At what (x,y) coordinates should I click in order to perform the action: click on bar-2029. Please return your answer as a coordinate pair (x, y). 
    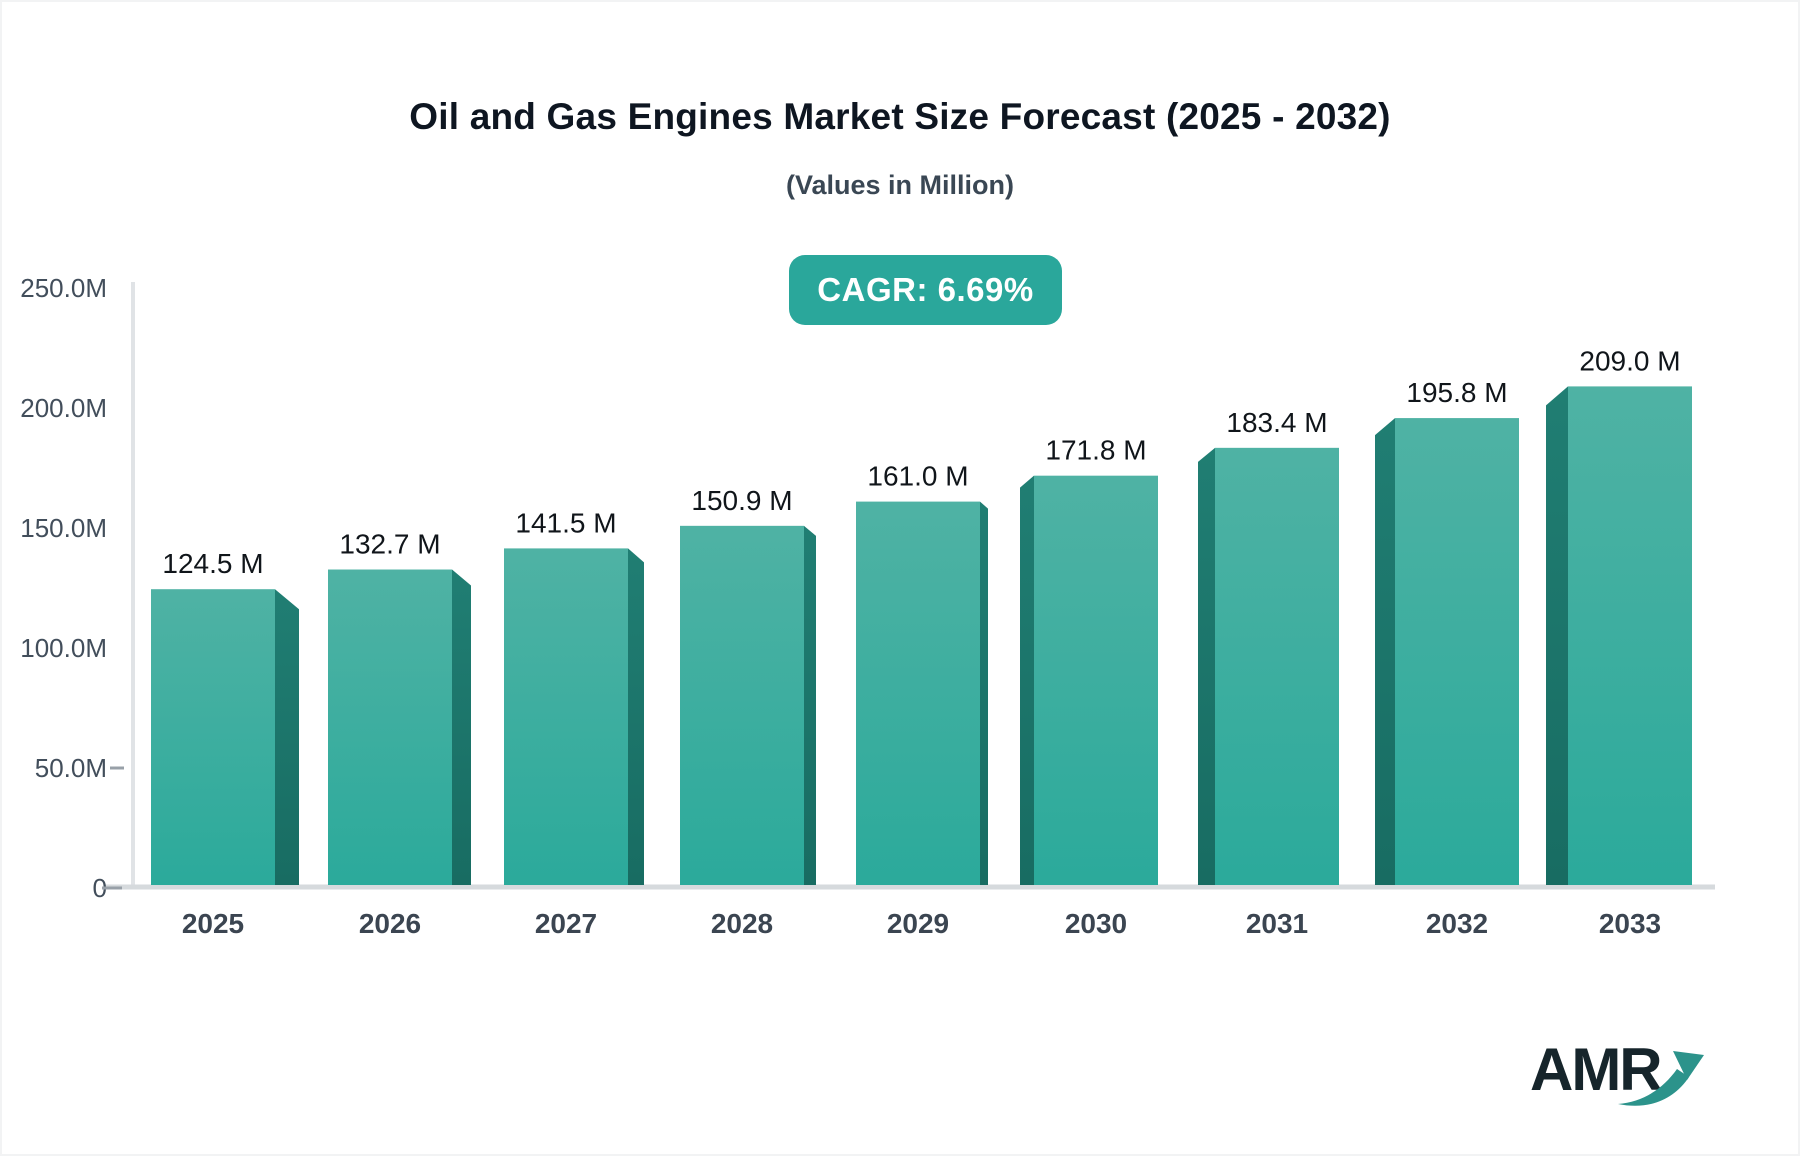
    Looking at the image, I should click on (918, 693).